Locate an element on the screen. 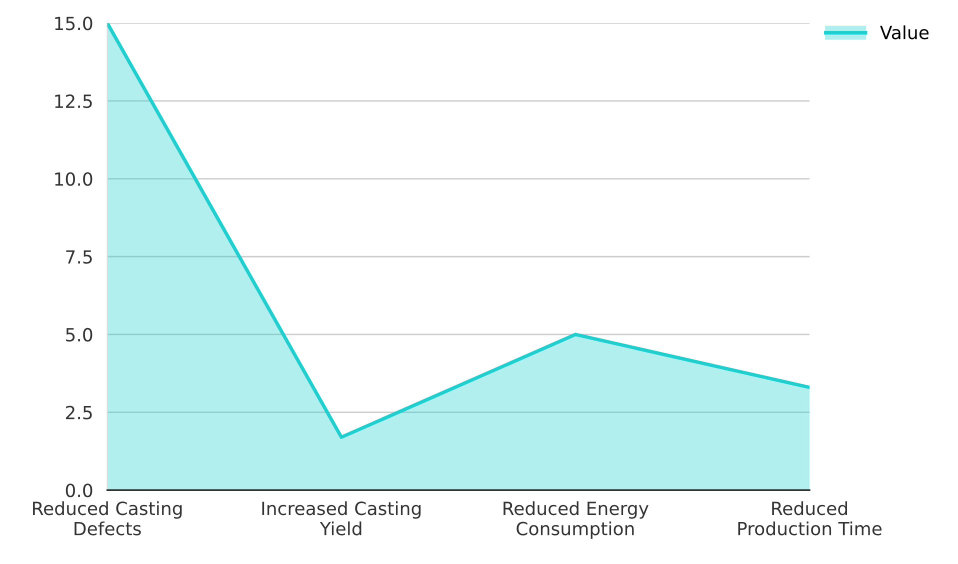 The image size is (958, 564). y-tick-label: 7.5 is located at coordinates (79, 257).